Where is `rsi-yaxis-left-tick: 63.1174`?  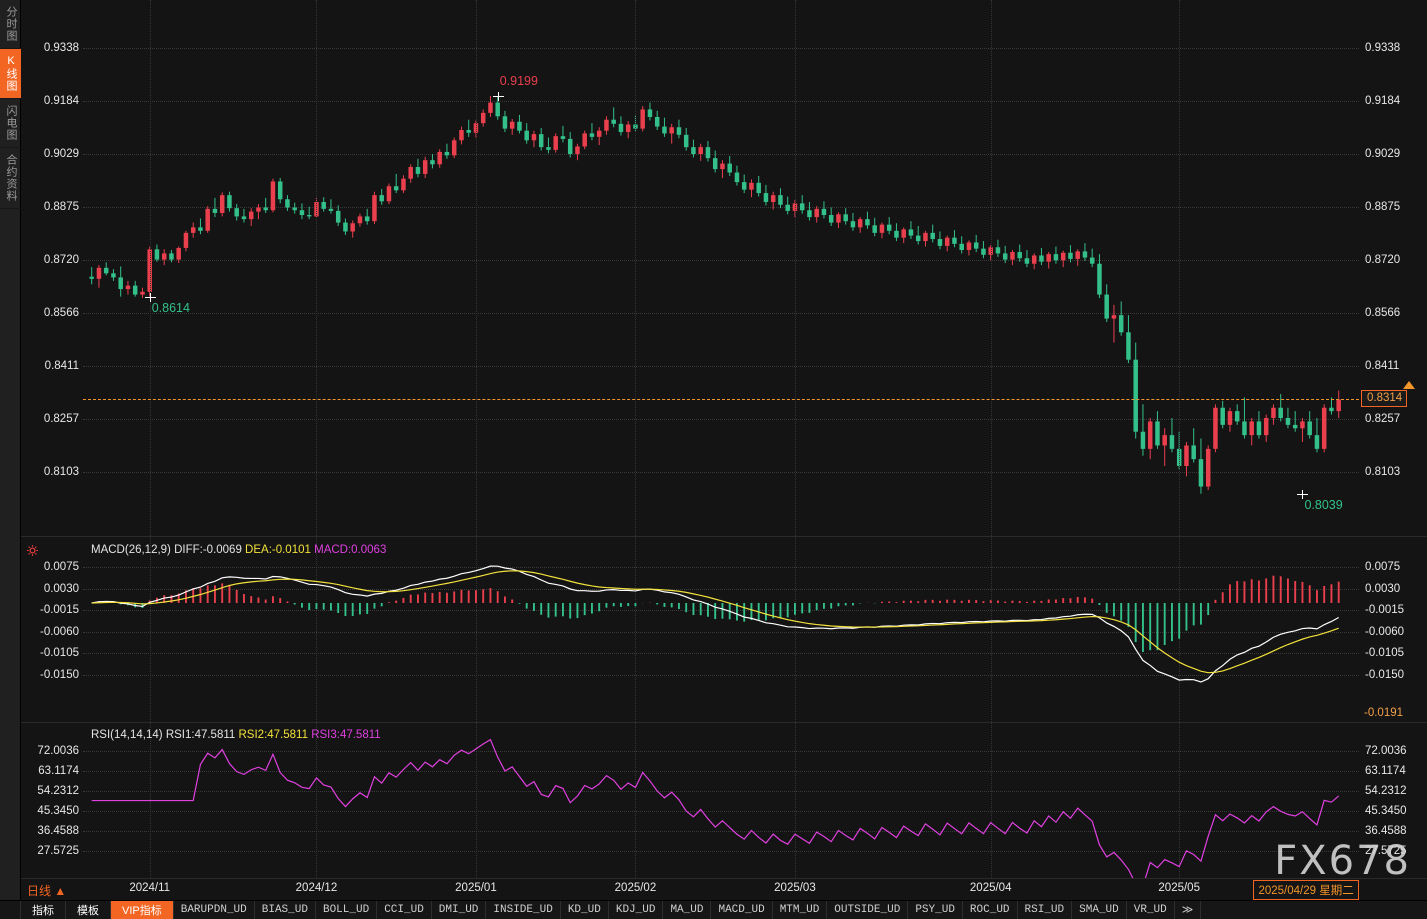
rsi-yaxis-left-tick: 63.1174 is located at coordinates (58, 771).